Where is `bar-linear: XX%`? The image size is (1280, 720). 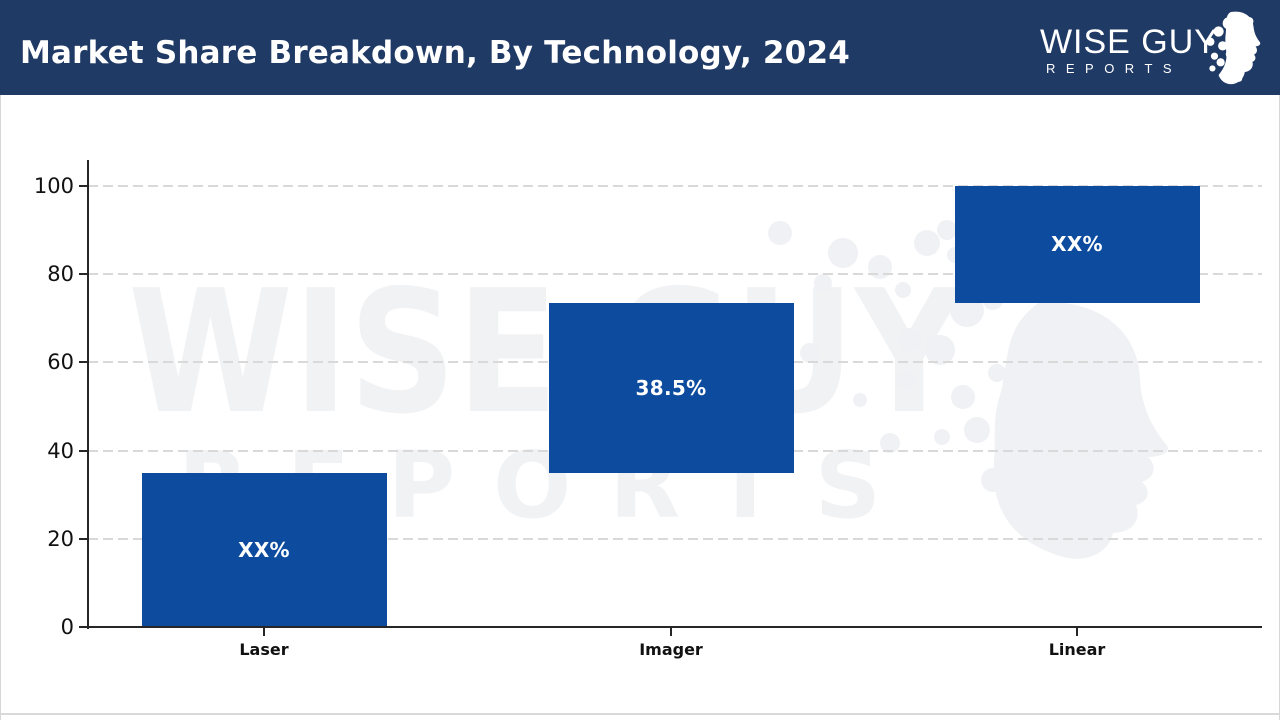 bar-linear: XX% is located at coordinates (1077, 244).